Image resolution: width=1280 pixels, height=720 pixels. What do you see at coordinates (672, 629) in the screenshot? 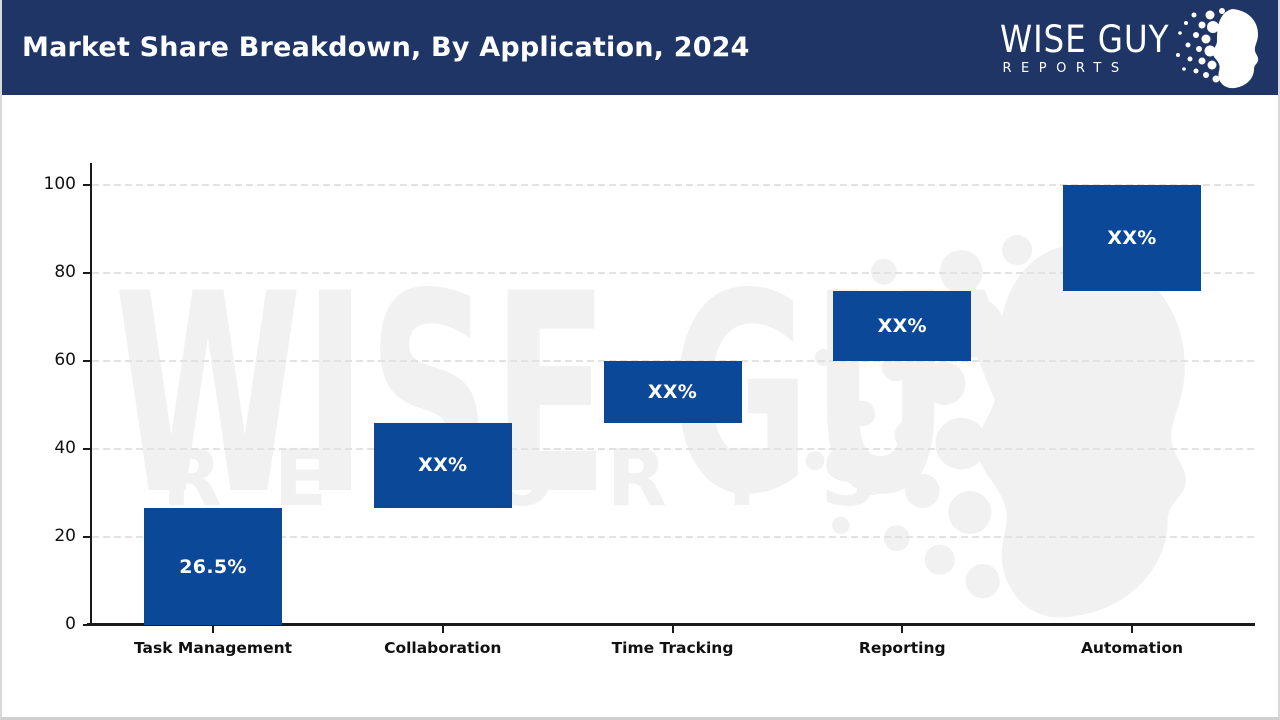
I see `x-tick-mark-time-tracking` at bounding box center [672, 629].